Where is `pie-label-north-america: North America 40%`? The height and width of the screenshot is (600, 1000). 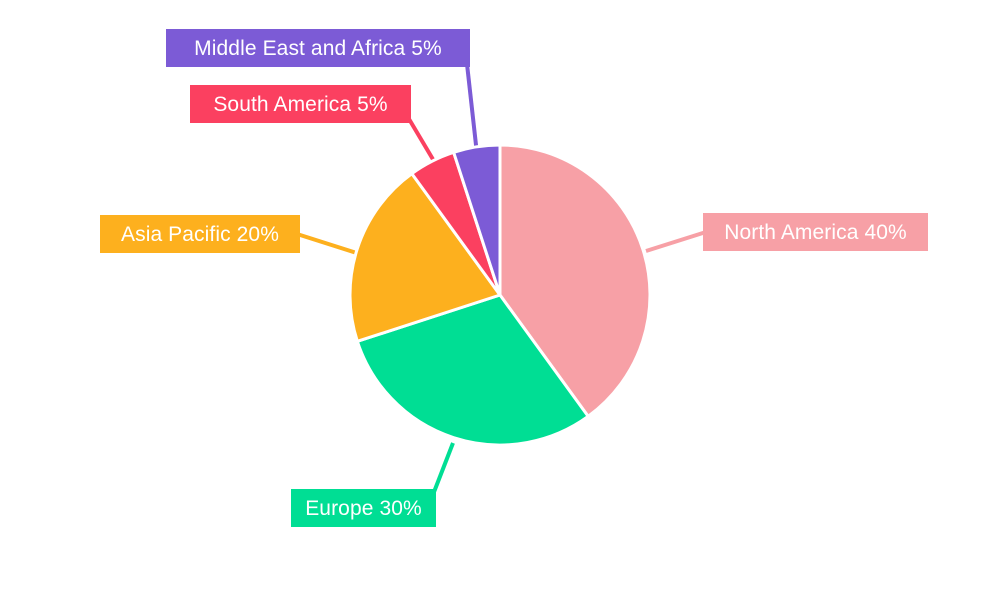
pie-label-north-america: North America 40% is located at coordinates (815, 232).